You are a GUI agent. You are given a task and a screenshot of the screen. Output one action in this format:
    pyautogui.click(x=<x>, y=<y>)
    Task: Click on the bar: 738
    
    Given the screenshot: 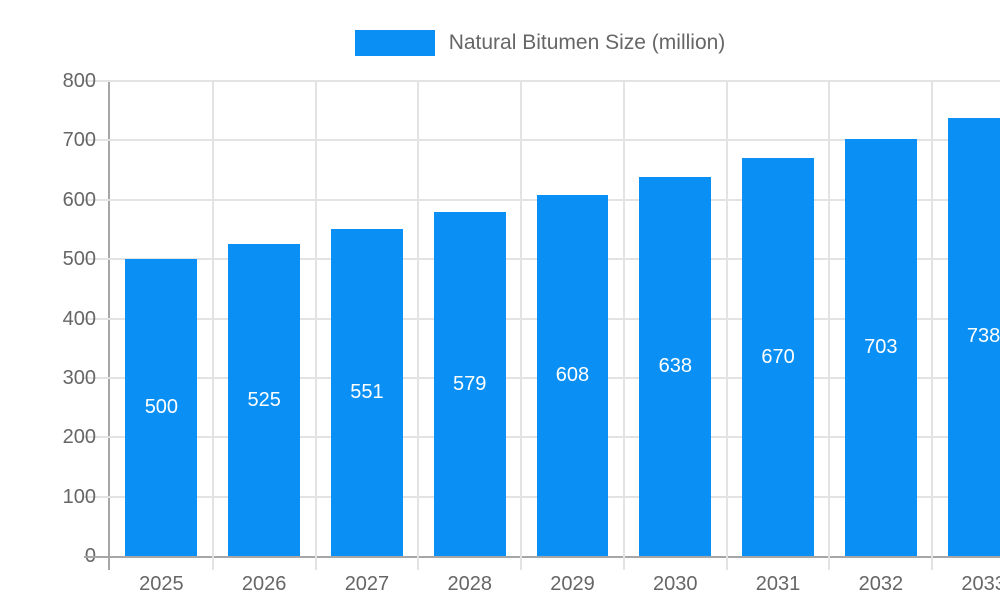 What is the action you would take?
    pyautogui.click(x=973, y=336)
    